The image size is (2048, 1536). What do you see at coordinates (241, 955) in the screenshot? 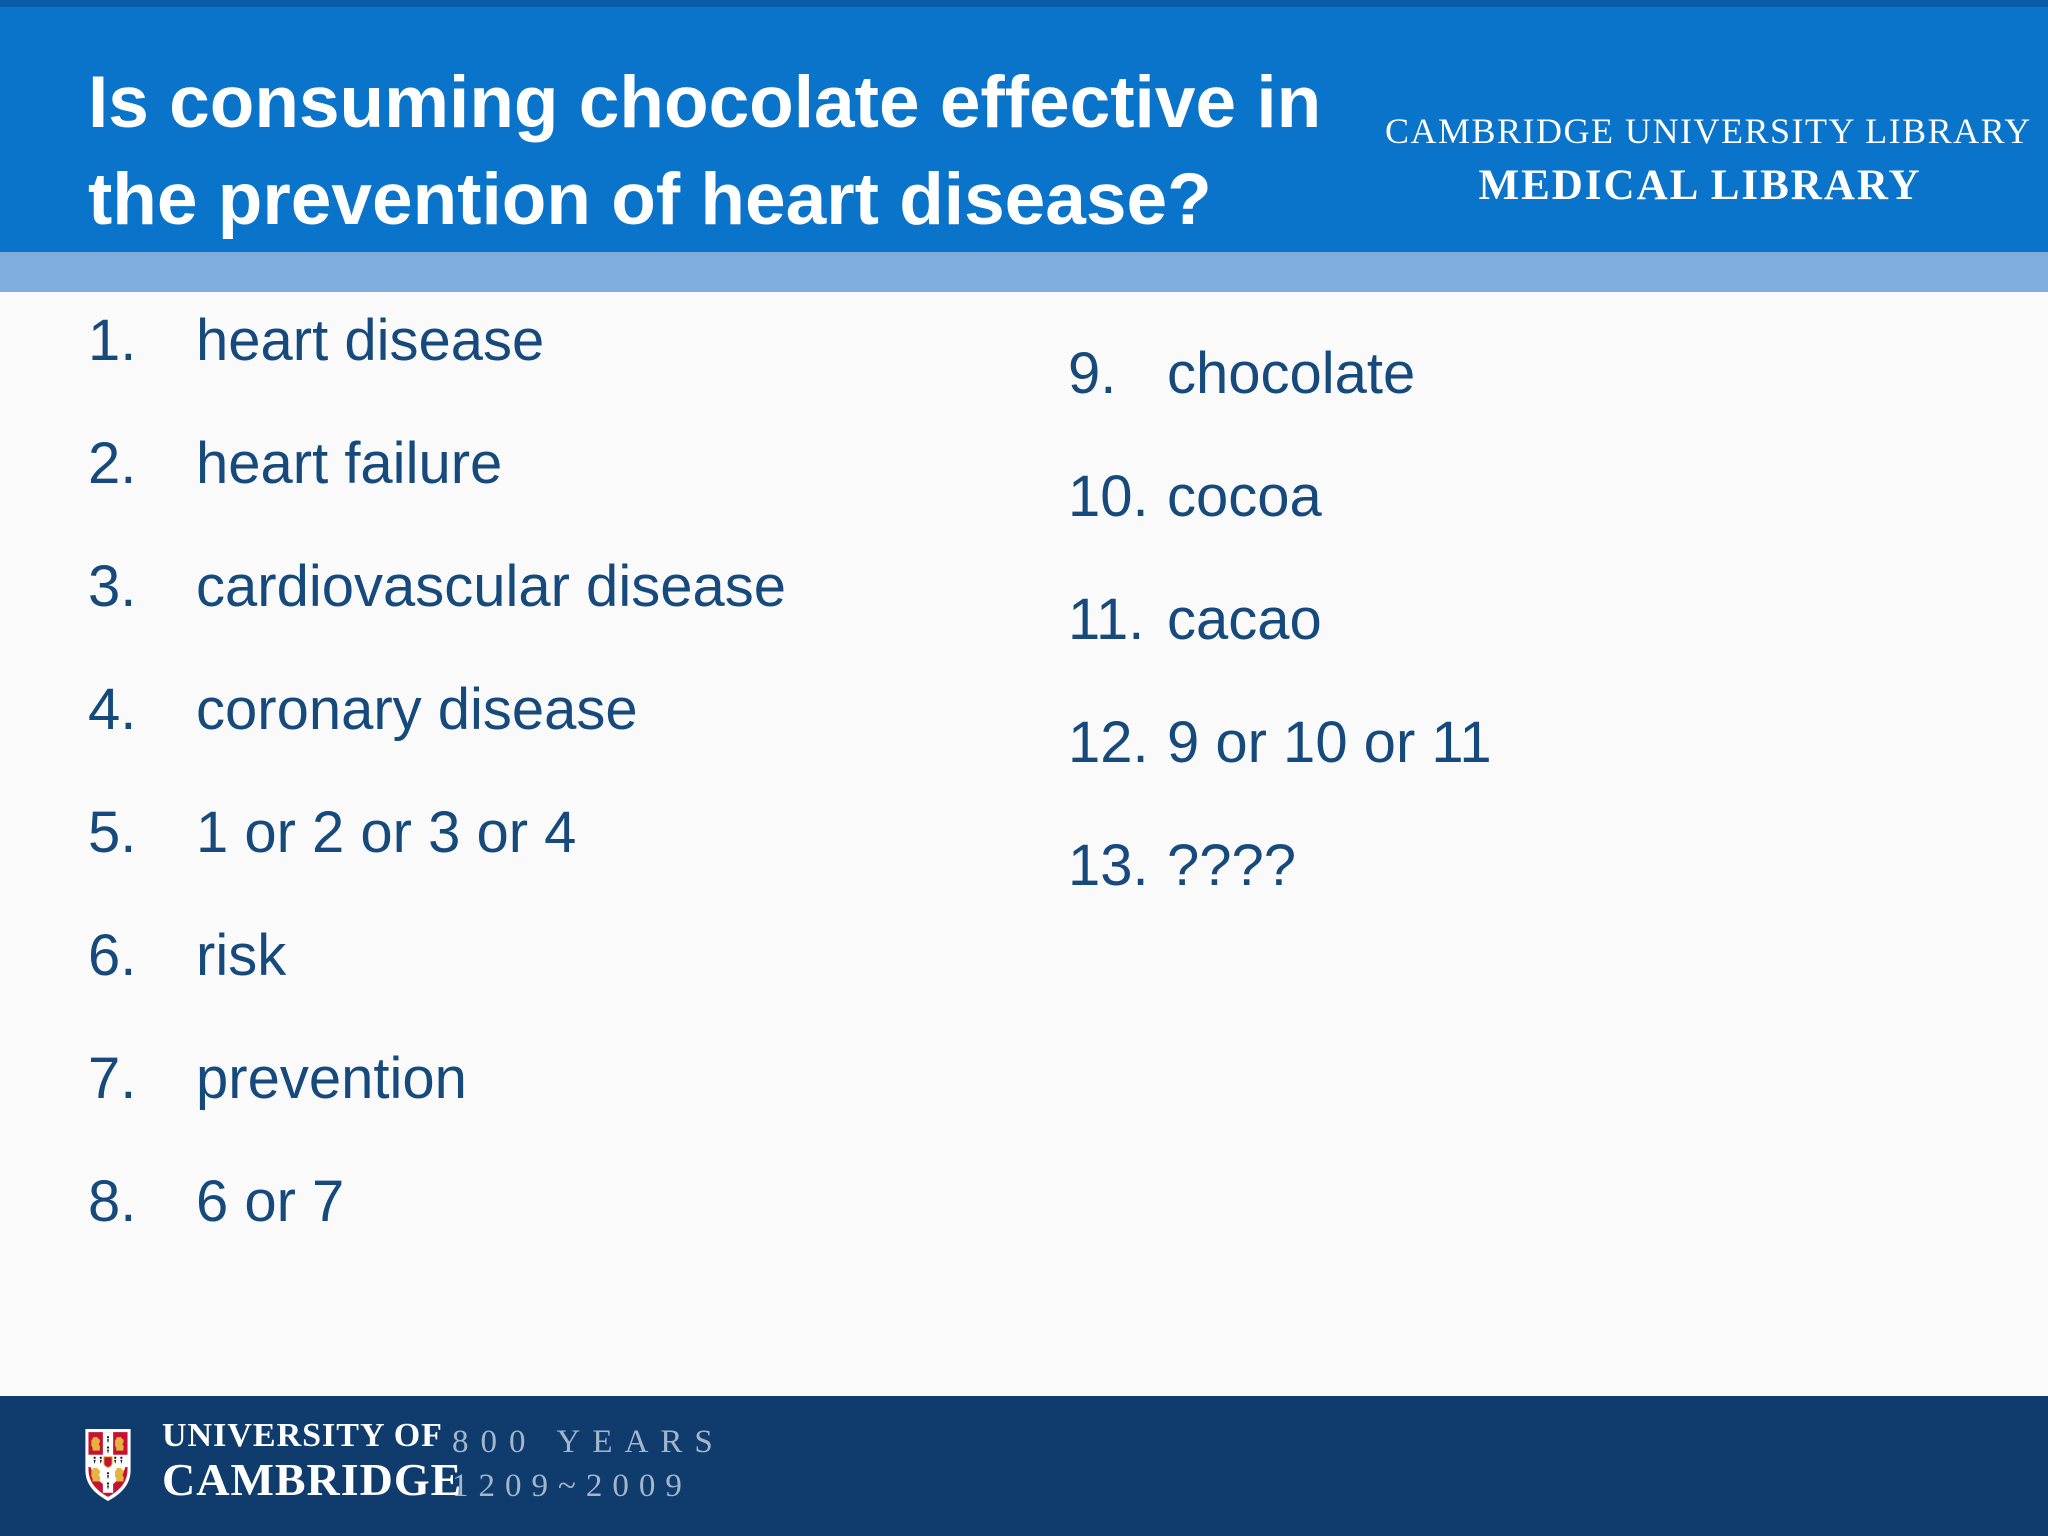
I see `item-label: risk` at bounding box center [241, 955].